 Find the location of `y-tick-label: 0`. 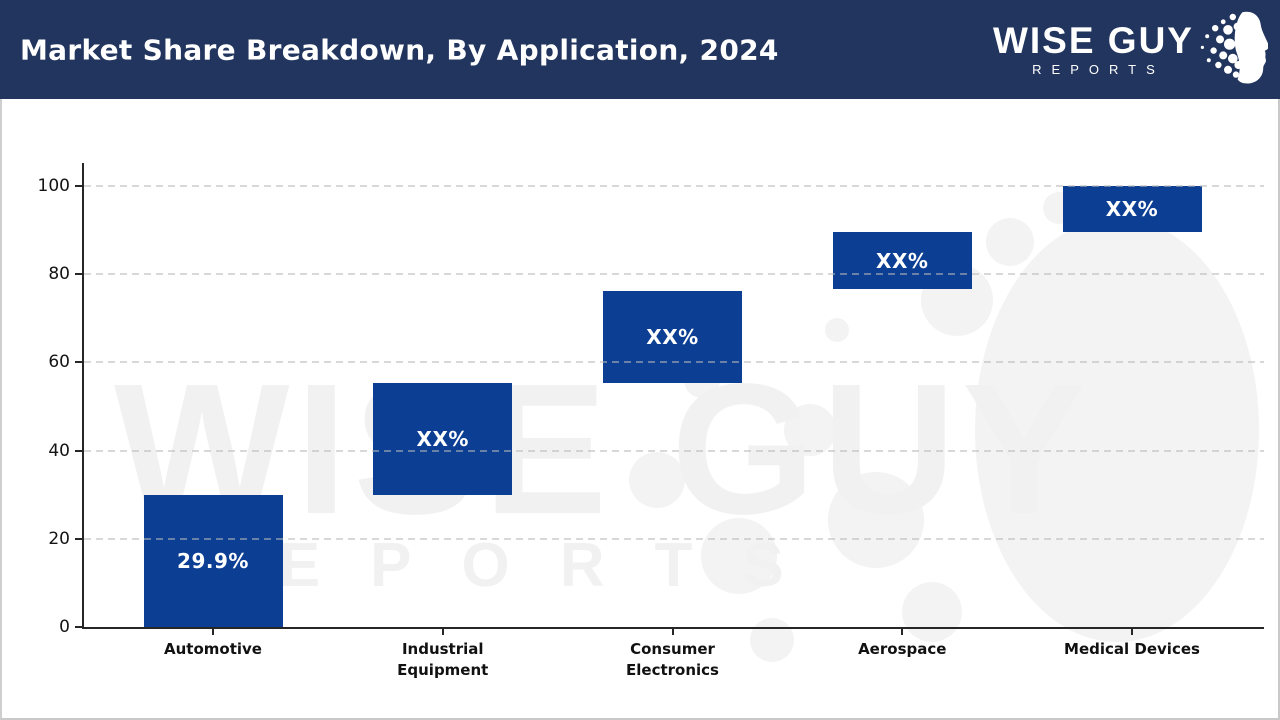

y-tick-label: 0 is located at coordinates (64, 627).